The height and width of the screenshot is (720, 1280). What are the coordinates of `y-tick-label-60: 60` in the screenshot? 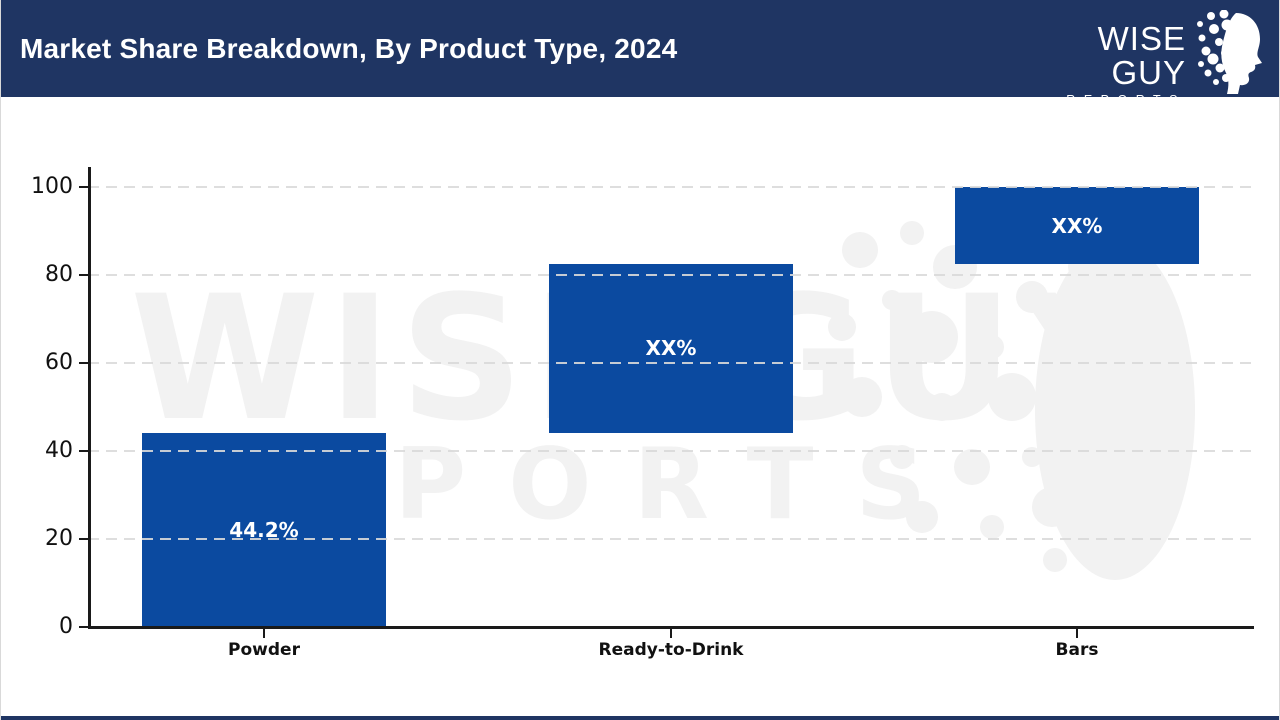 It's located at (59, 362).